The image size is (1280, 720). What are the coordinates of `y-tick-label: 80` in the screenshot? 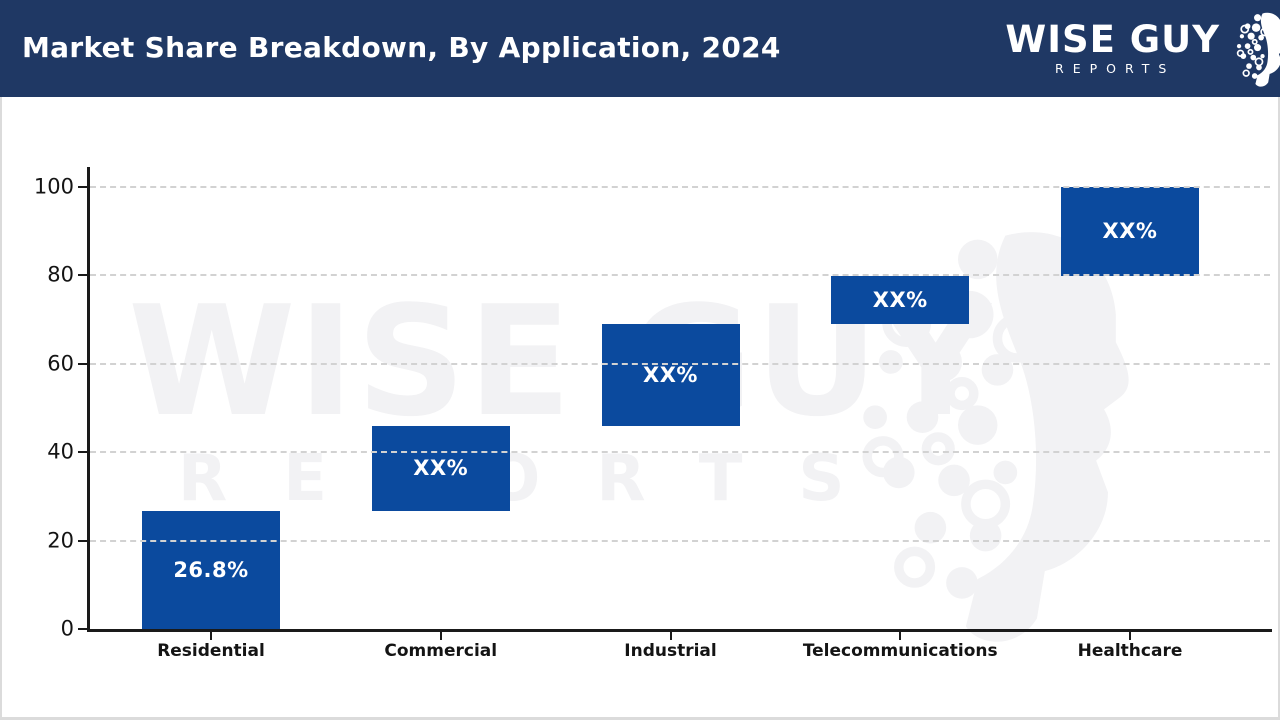 It's located at (60, 274).